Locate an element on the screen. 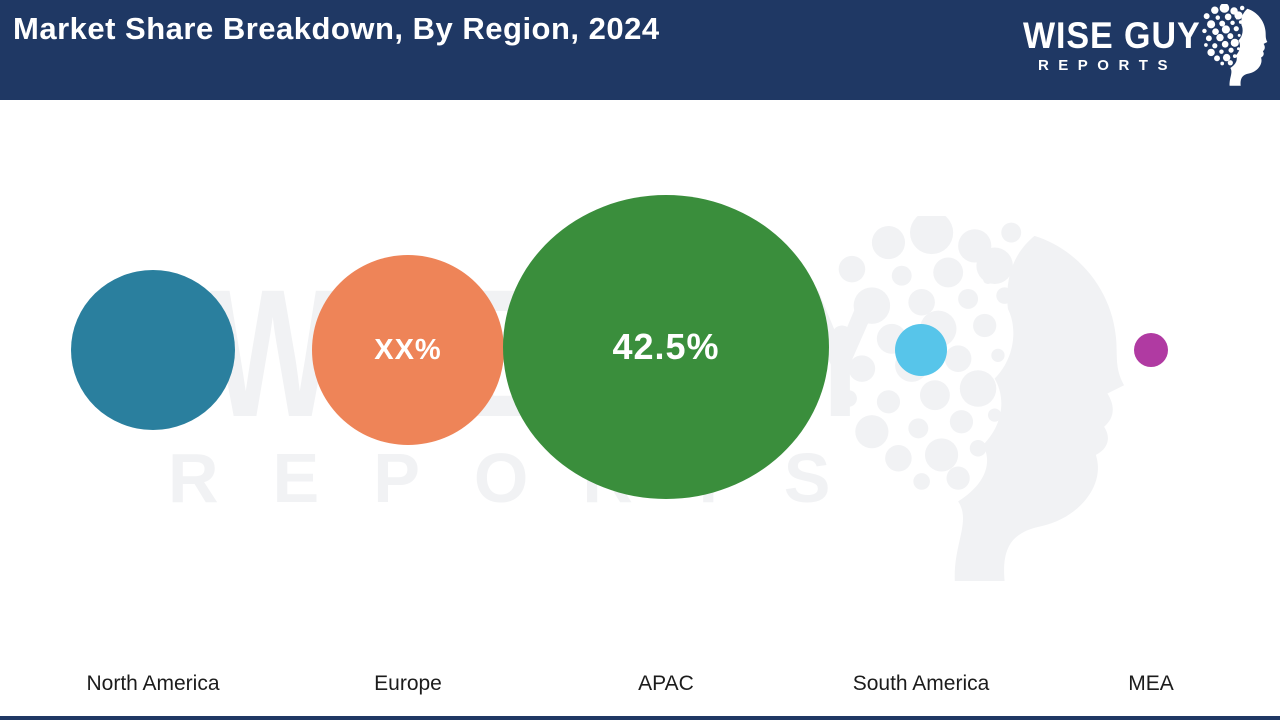 The image size is (1280, 720). bubble-value-label: 42.5% is located at coordinates (666, 346).